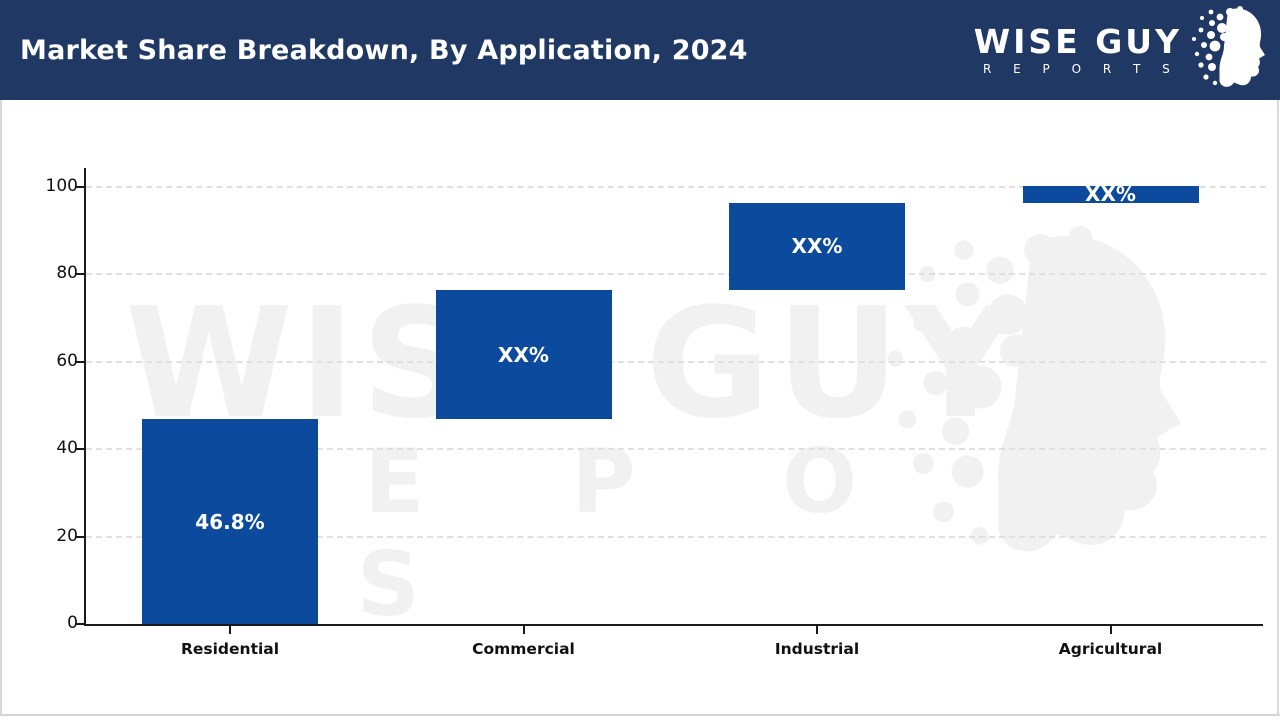  I want to click on logo-face-icon, so click(1225, 50).